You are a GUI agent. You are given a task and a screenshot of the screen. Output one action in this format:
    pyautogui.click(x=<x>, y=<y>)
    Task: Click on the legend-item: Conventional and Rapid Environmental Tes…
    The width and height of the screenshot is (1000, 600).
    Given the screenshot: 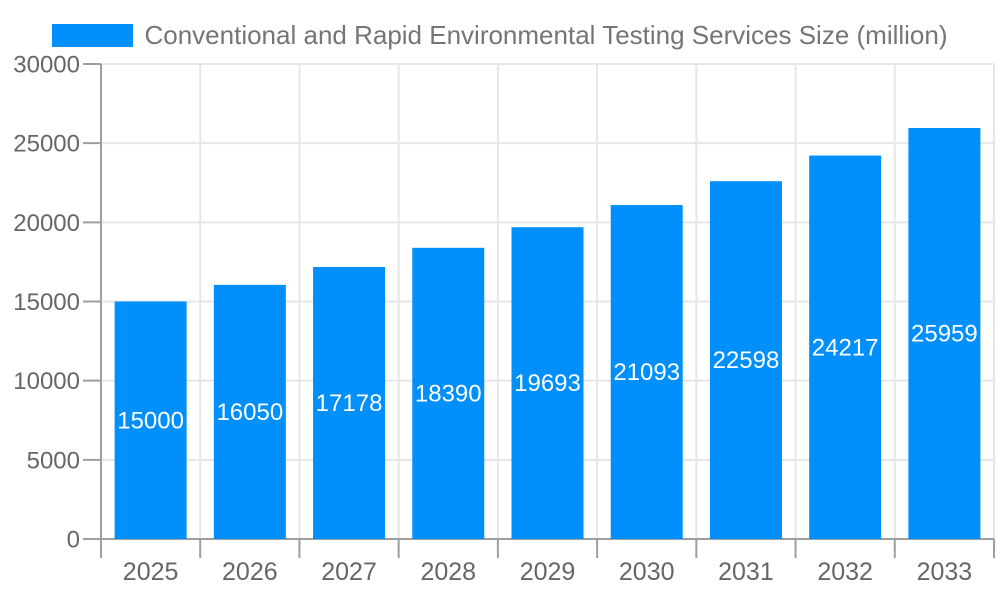 What is the action you would take?
    pyautogui.click(x=500, y=35)
    